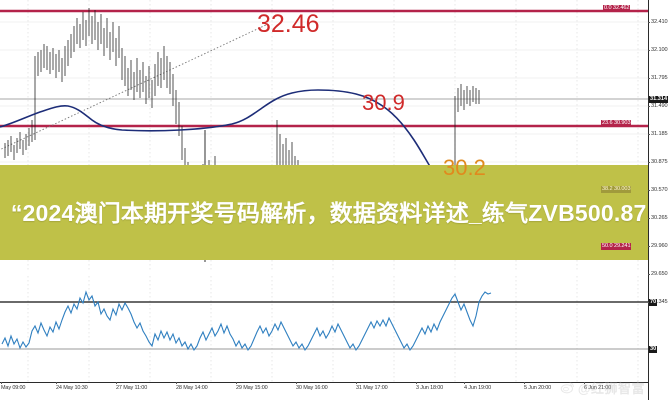 This screenshot has height=400, width=669. Describe the element at coordinates (312, 386) in the screenshot. I see `time-tick-5: 30 May 16:00` at that location.